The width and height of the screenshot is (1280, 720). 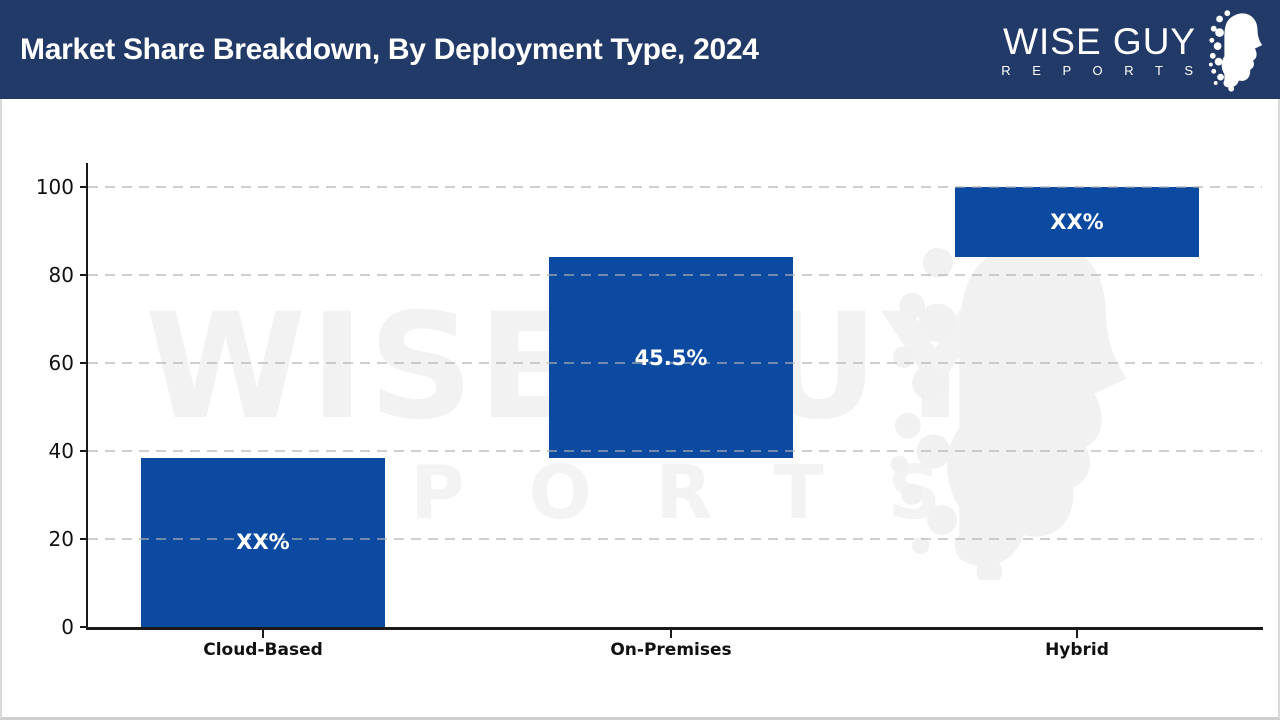 What do you see at coordinates (67, 627) in the screenshot?
I see `y-tick-label: 0` at bounding box center [67, 627].